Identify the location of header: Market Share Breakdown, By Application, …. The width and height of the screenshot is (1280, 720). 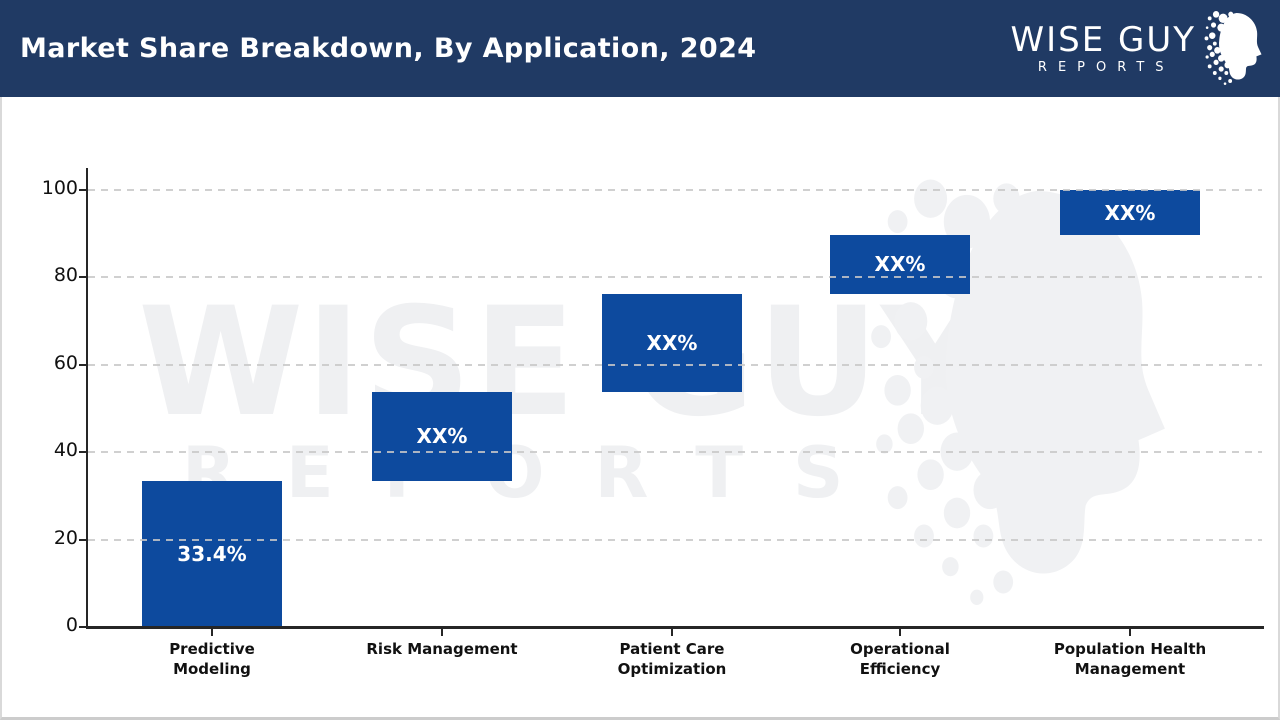
(640, 48).